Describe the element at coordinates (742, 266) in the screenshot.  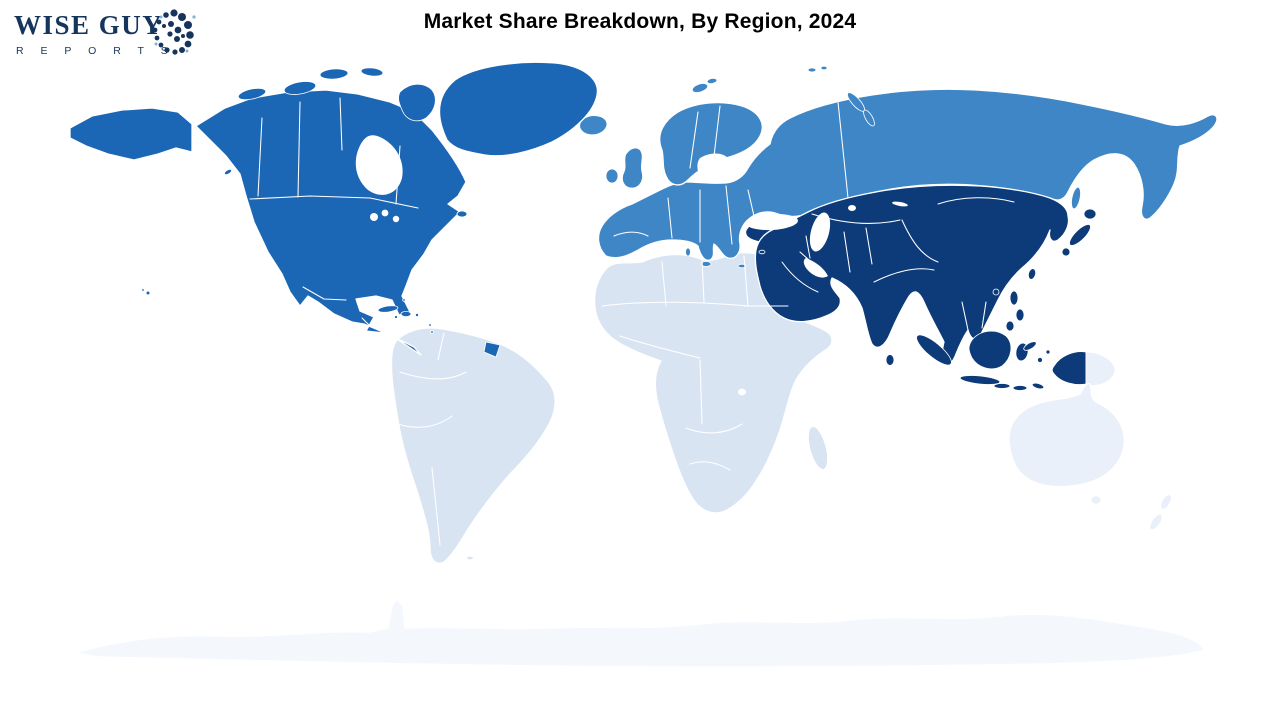
I see `crete` at that location.